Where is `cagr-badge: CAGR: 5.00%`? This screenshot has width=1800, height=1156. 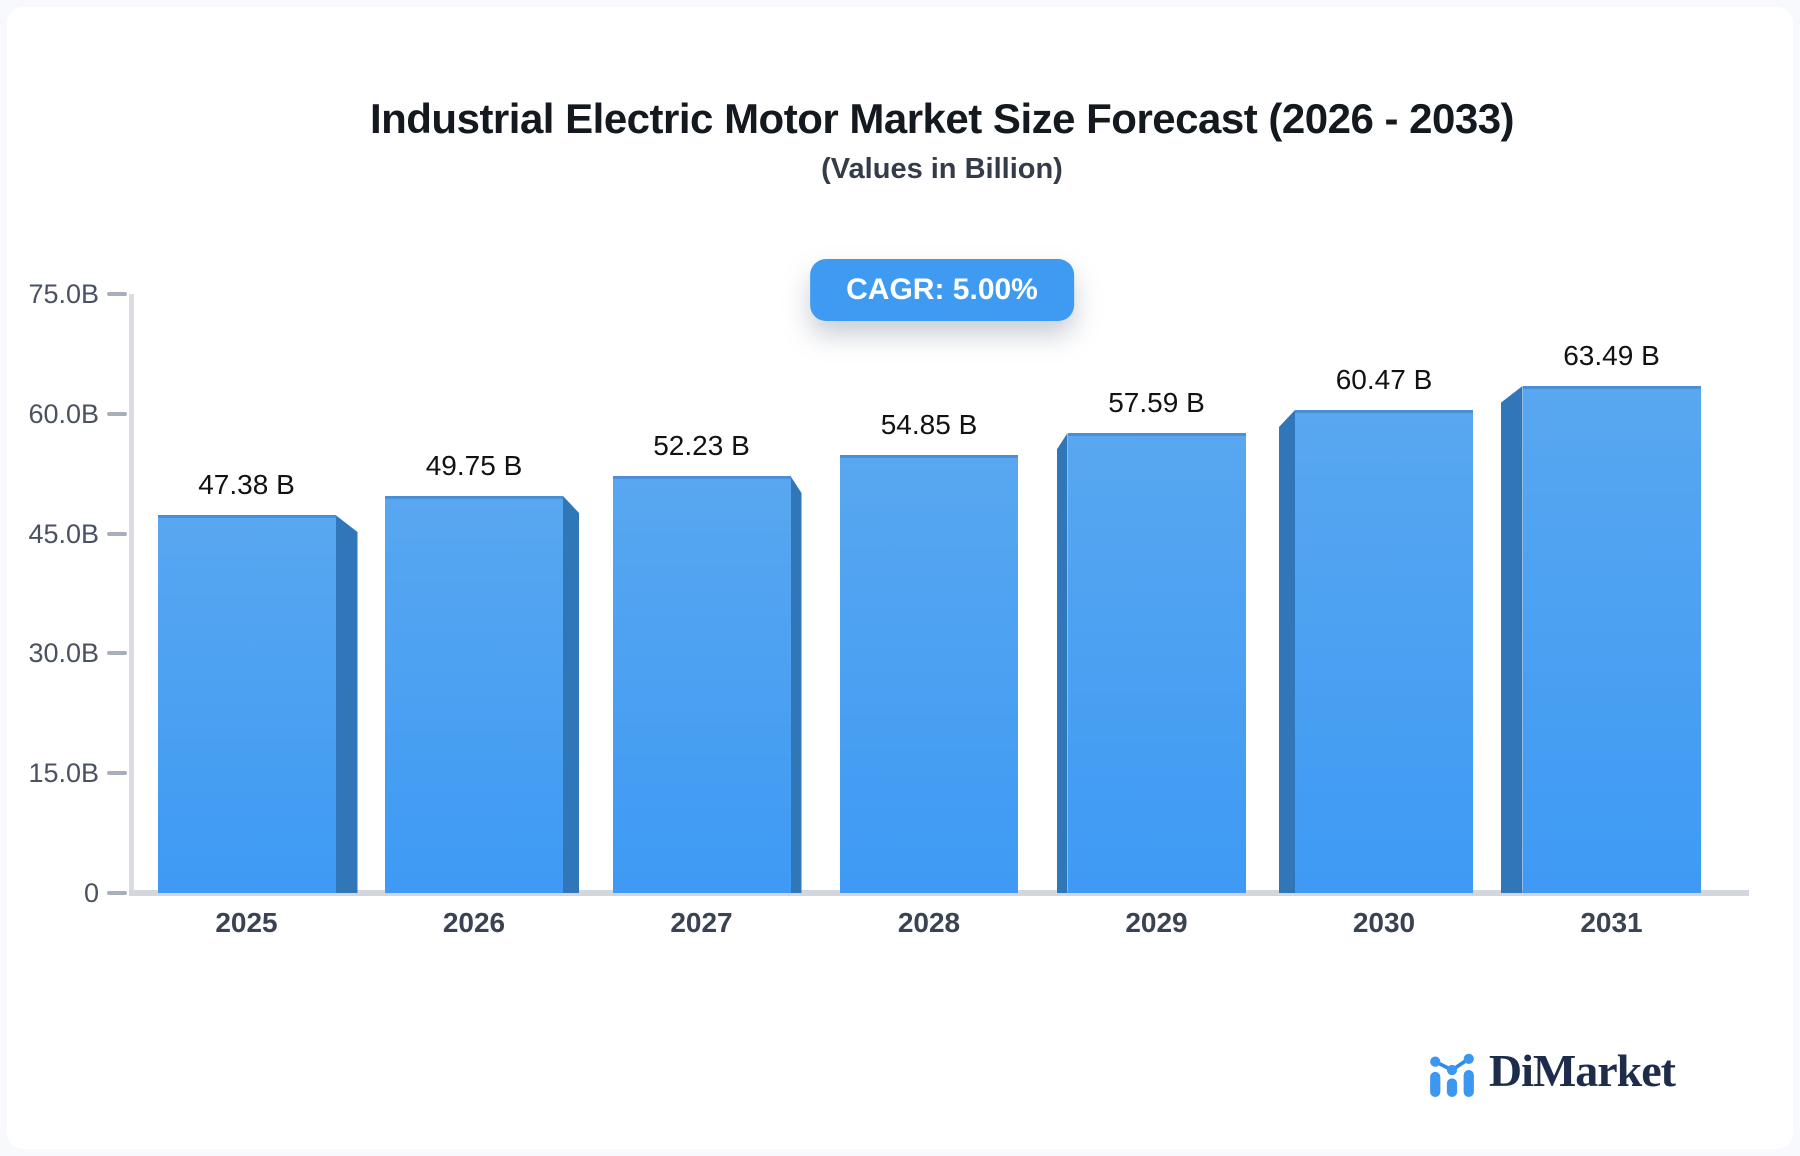 cagr-badge: CAGR: 5.00% is located at coordinates (942, 290).